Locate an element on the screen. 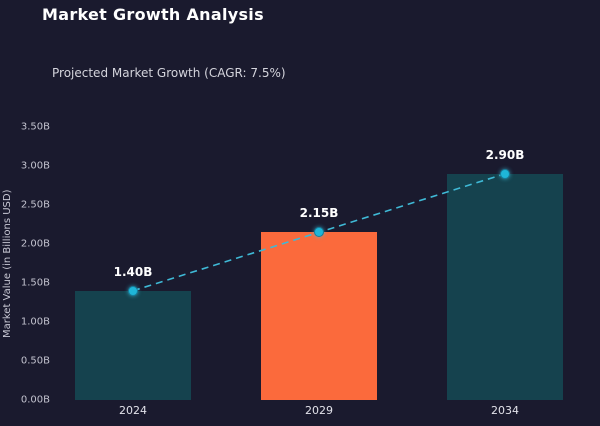 The height and width of the screenshot is (426, 600). y-tick-label: 1.50B is located at coordinates (35, 283).